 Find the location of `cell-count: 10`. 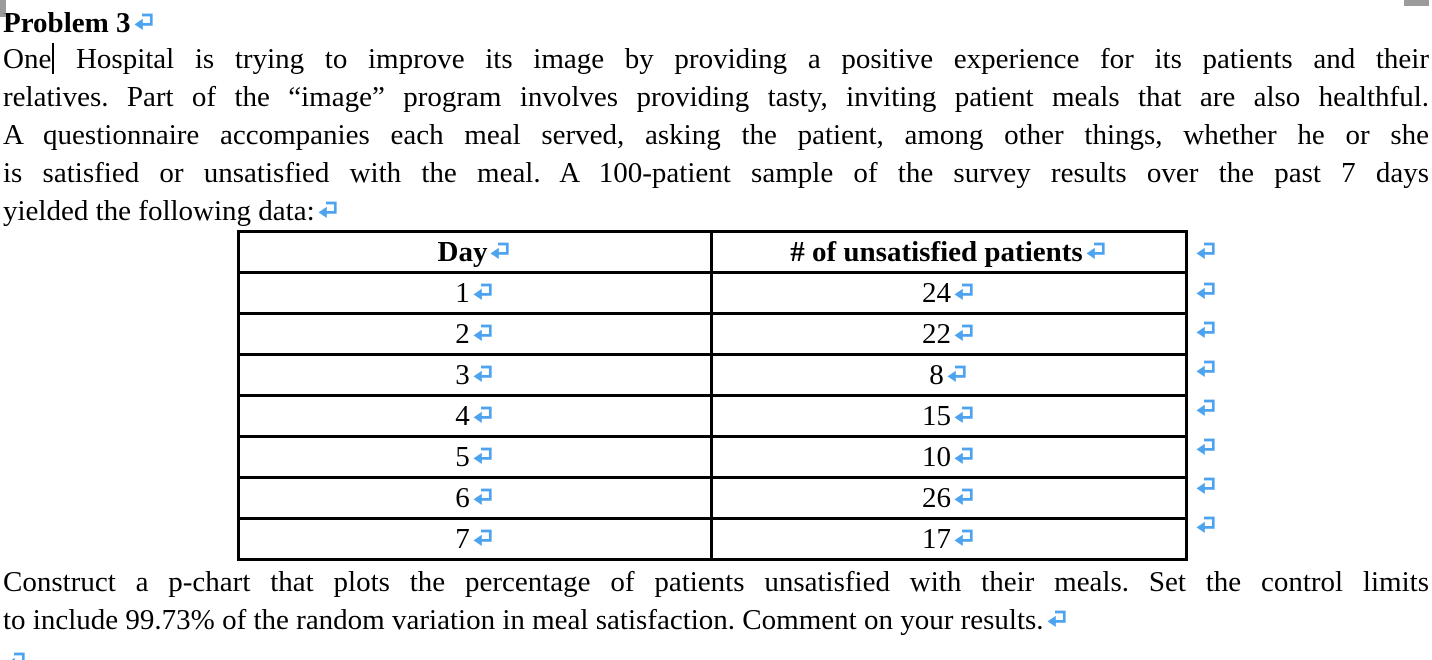

cell-count: 10 is located at coordinates (949, 457).